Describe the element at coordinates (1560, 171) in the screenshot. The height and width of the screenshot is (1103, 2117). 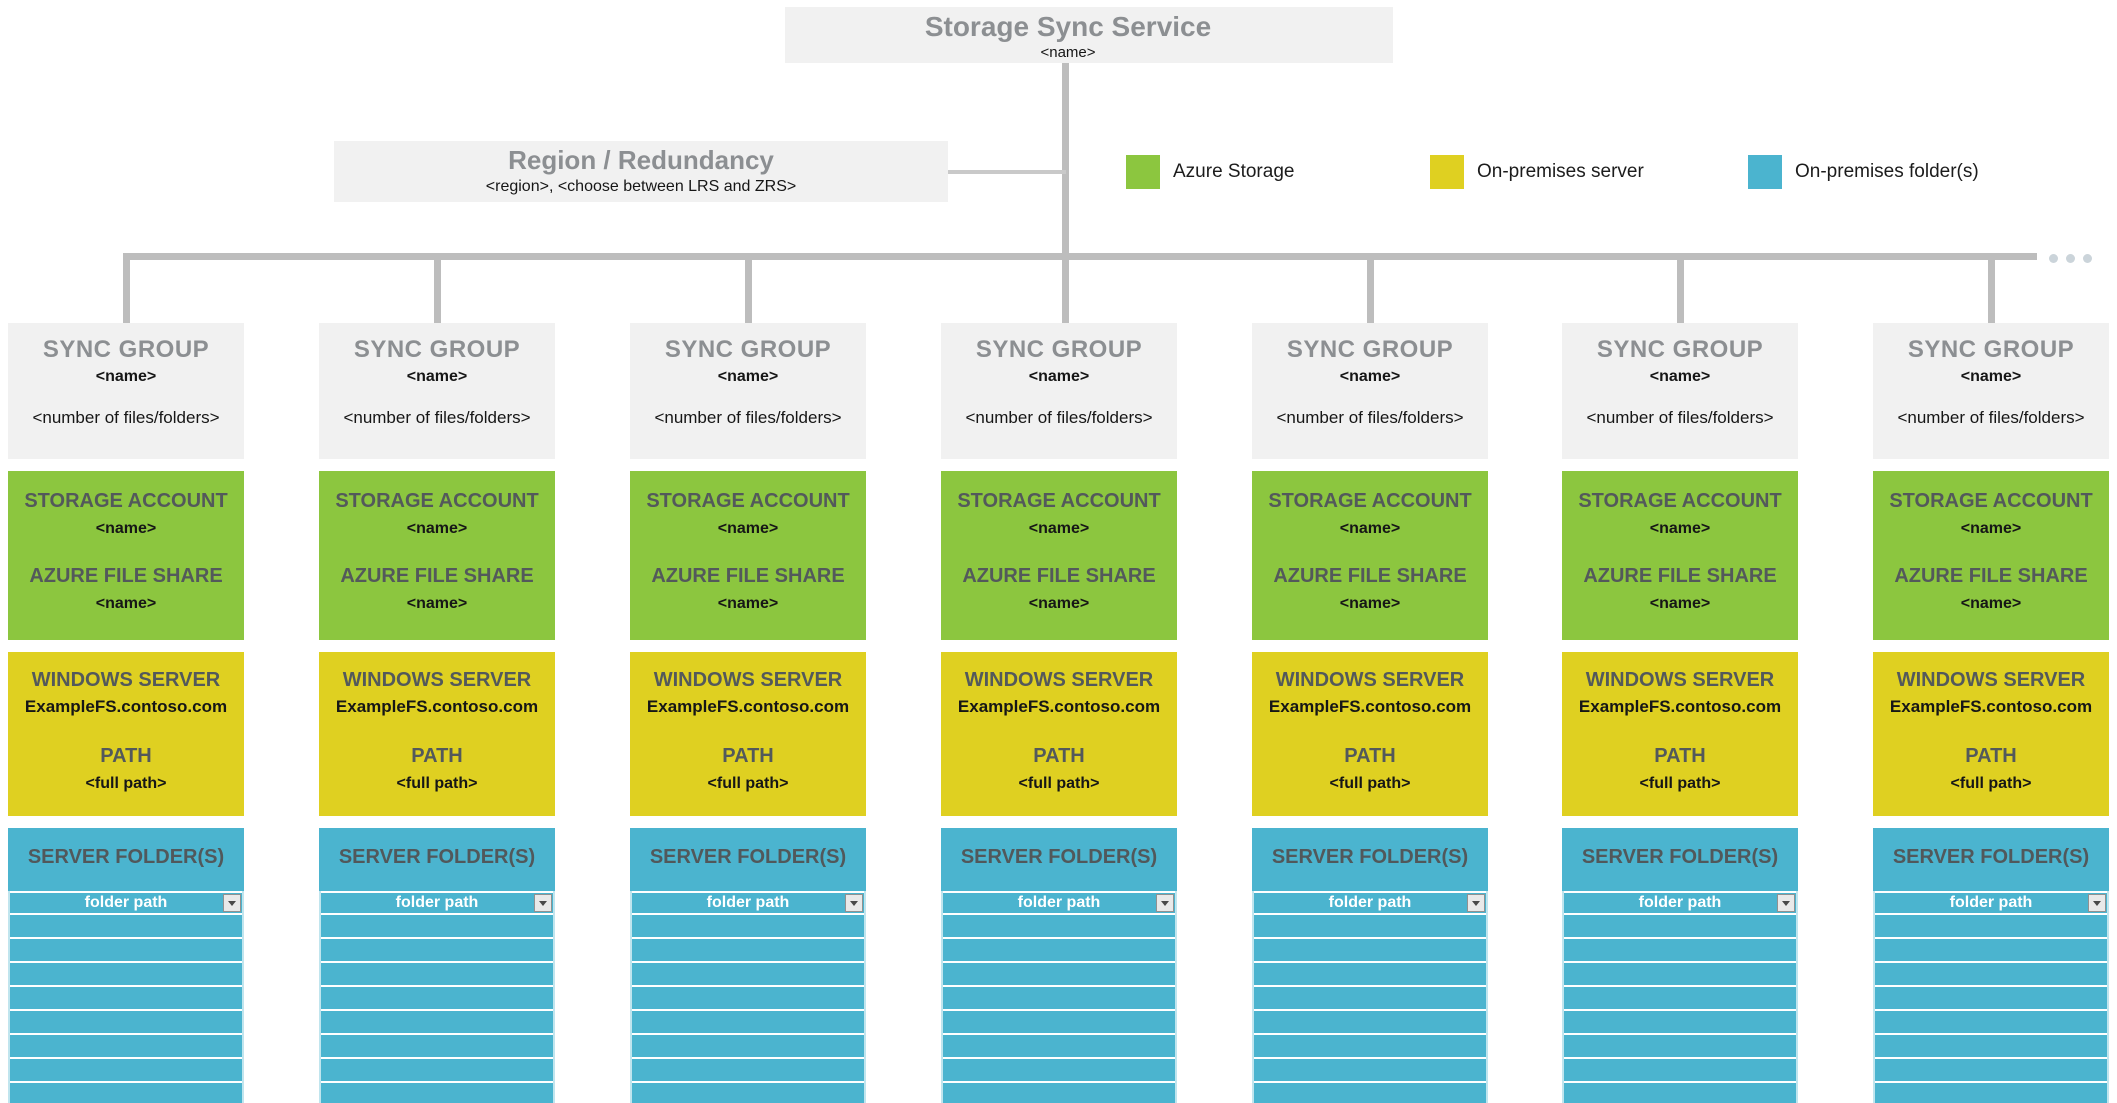
I see `legend-label: On-premises server` at that location.